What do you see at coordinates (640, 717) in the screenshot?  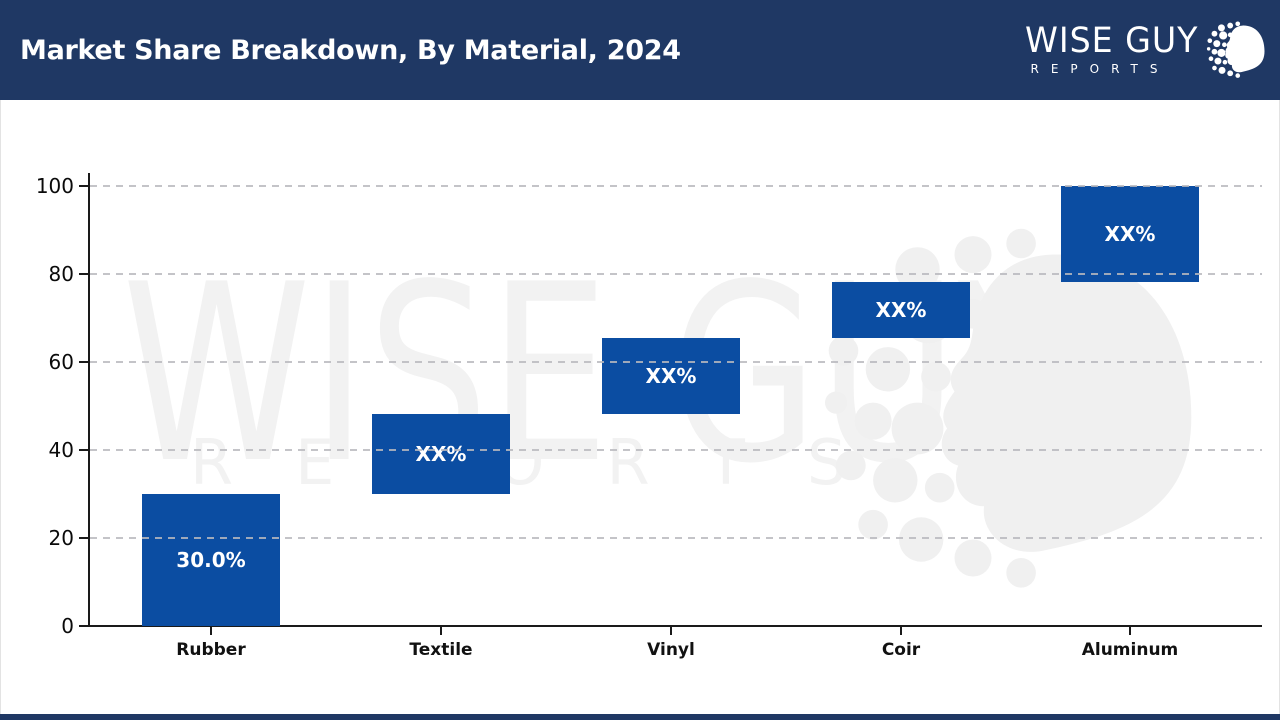 I see `footer-bar` at bounding box center [640, 717].